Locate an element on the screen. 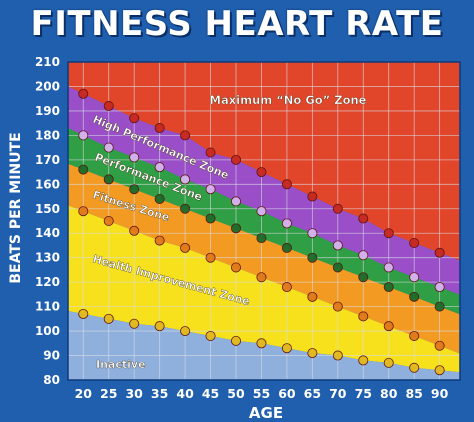 The image size is (474, 422). y-tick-label-12: 200 is located at coordinates (47, 86).